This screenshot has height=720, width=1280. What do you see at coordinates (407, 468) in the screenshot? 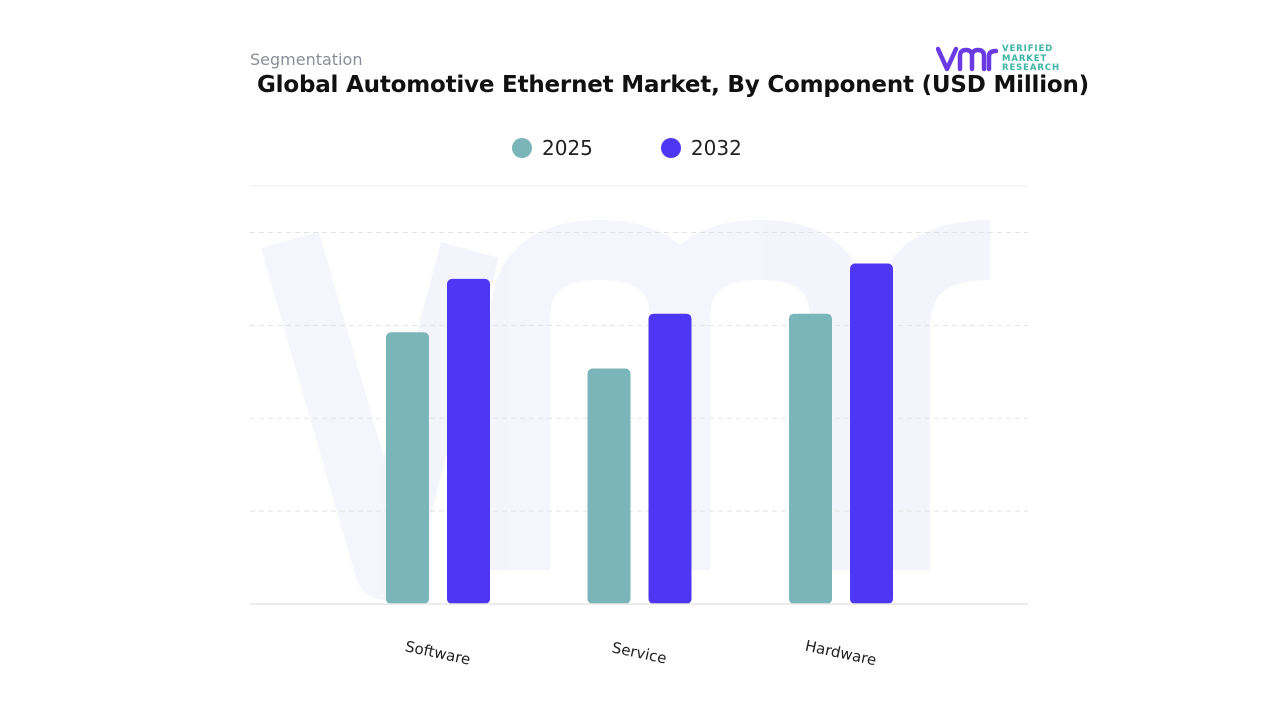
I see `bar-software-2025` at bounding box center [407, 468].